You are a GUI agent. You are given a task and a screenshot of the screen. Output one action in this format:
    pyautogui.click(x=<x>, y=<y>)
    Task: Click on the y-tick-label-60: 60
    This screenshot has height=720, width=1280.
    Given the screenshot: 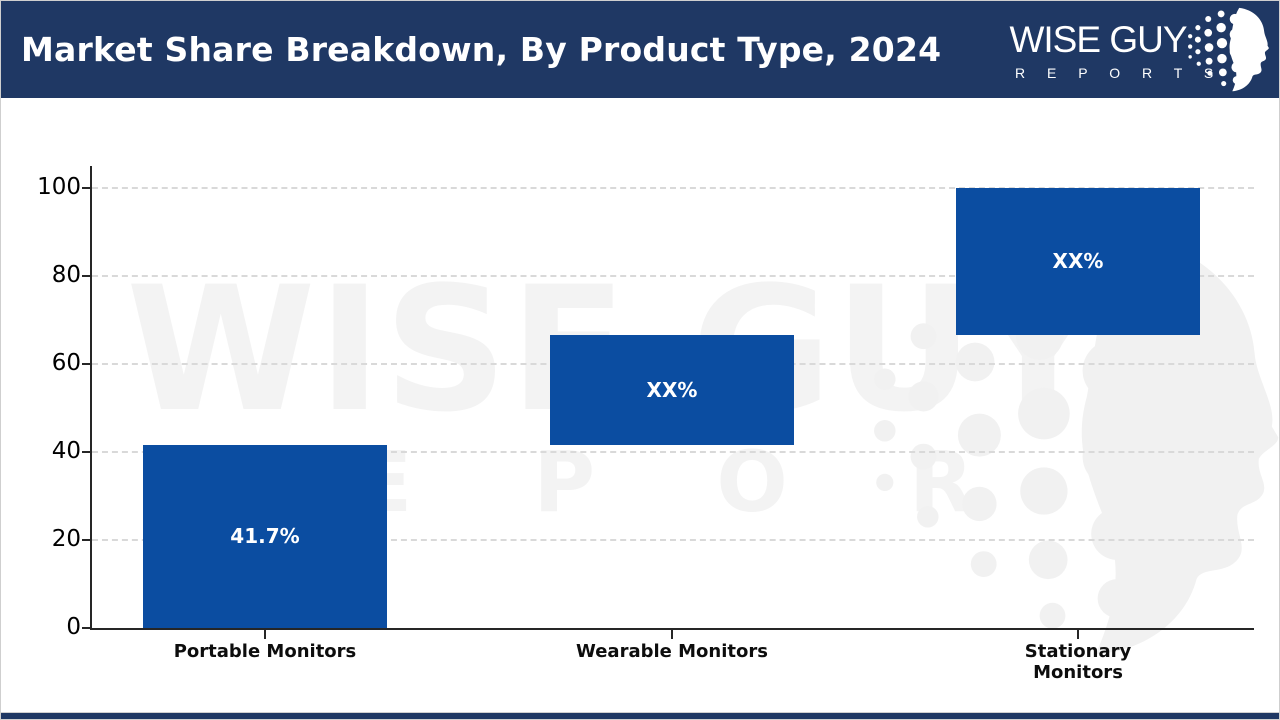 What is the action you would take?
    pyautogui.click(x=66, y=363)
    